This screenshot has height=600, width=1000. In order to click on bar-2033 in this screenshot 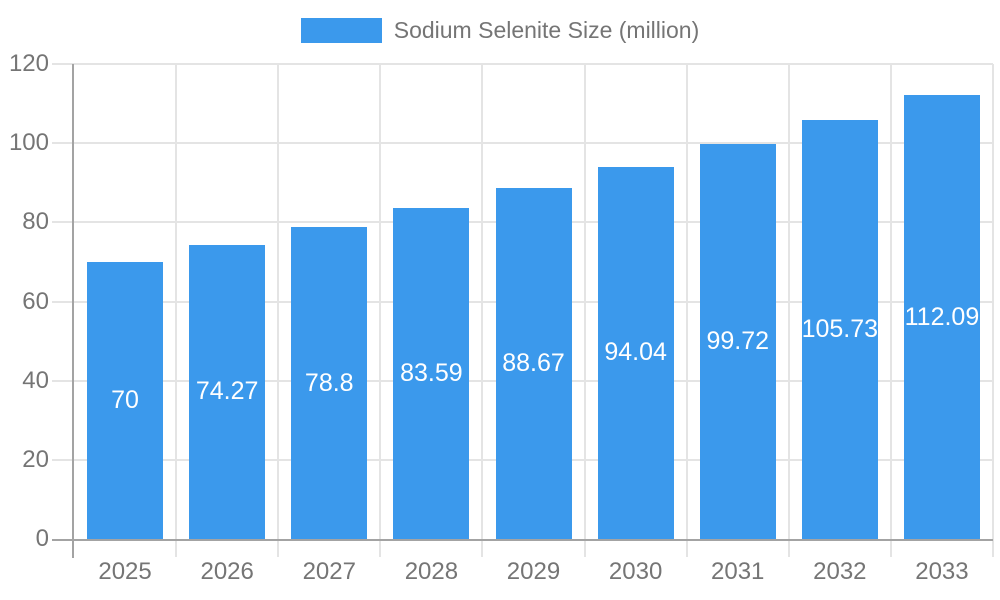, I will do `click(941, 317)`.